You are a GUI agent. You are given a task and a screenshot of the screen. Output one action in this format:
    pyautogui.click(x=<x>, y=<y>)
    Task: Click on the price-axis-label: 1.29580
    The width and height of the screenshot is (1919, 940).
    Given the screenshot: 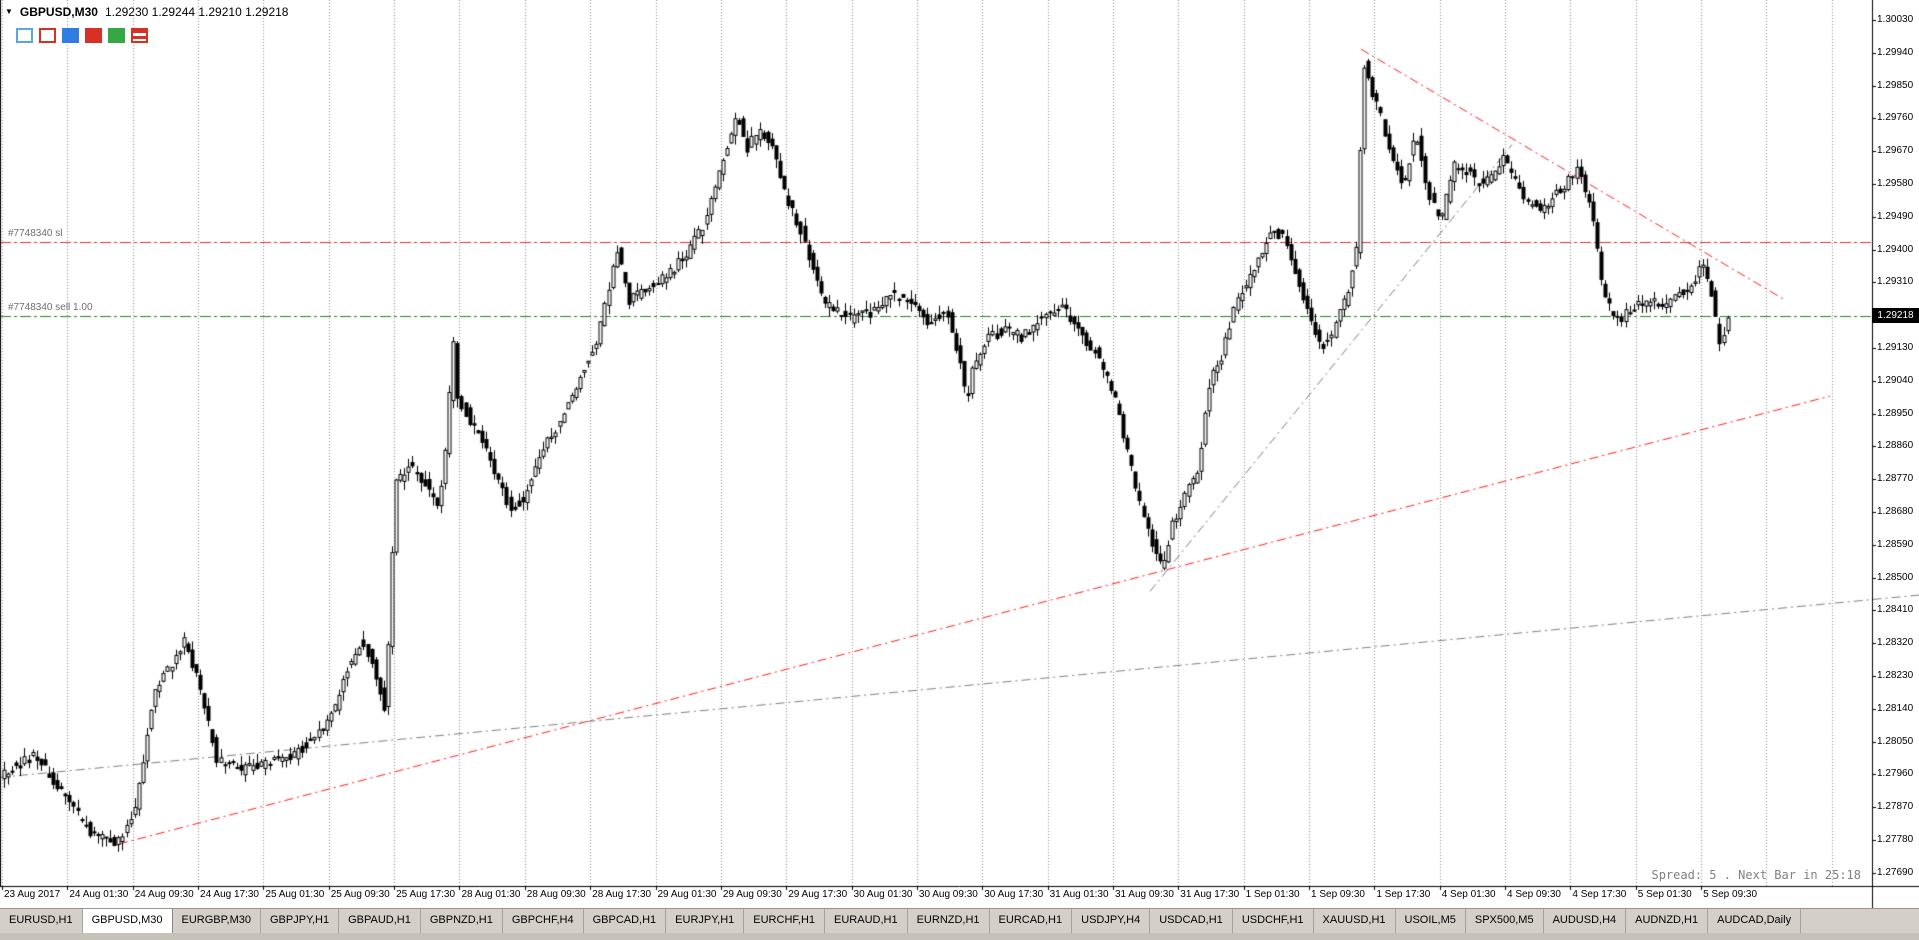 What is the action you would take?
    pyautogui.click(x=1895, y=183)
    